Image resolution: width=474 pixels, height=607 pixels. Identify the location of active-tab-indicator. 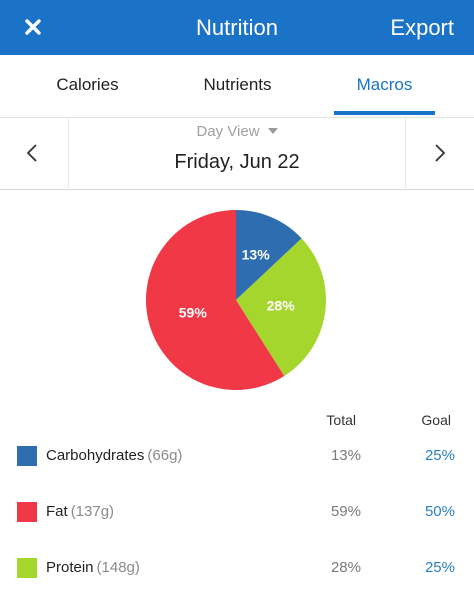
(384, 113).